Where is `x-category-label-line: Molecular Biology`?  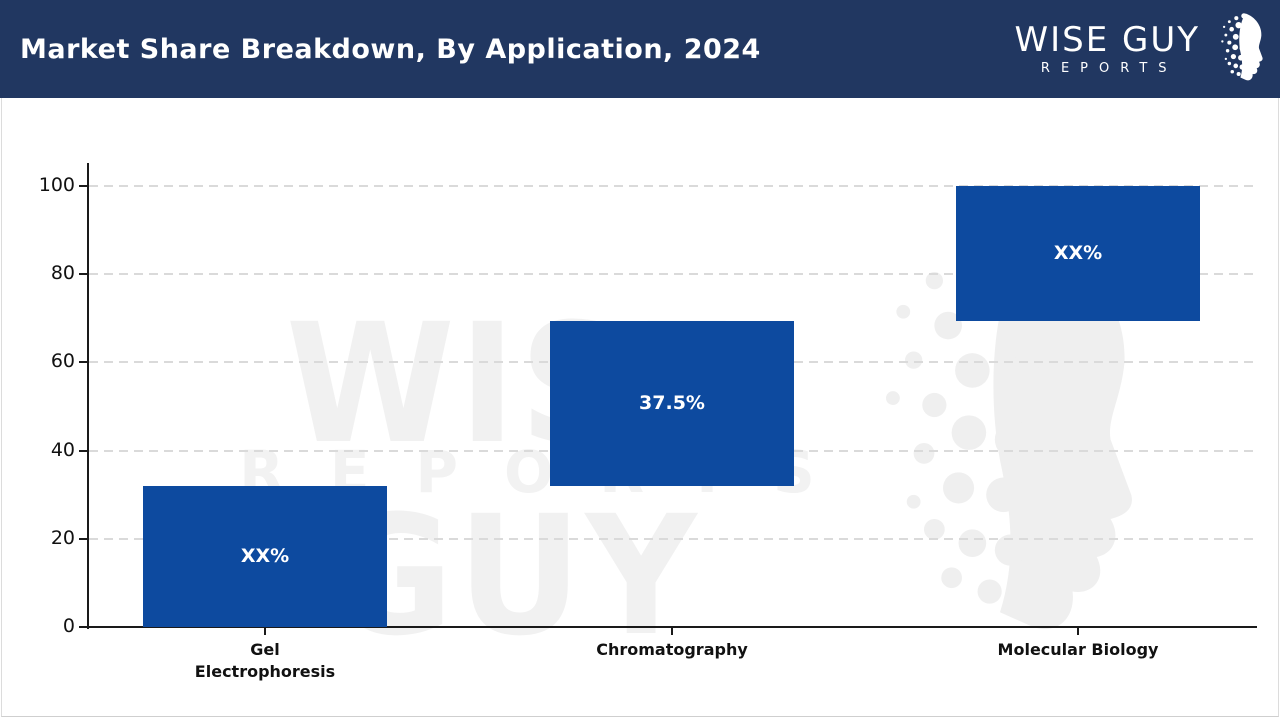 x-category-label-line: Molecular Biology is located at coordinates (1078, 649).